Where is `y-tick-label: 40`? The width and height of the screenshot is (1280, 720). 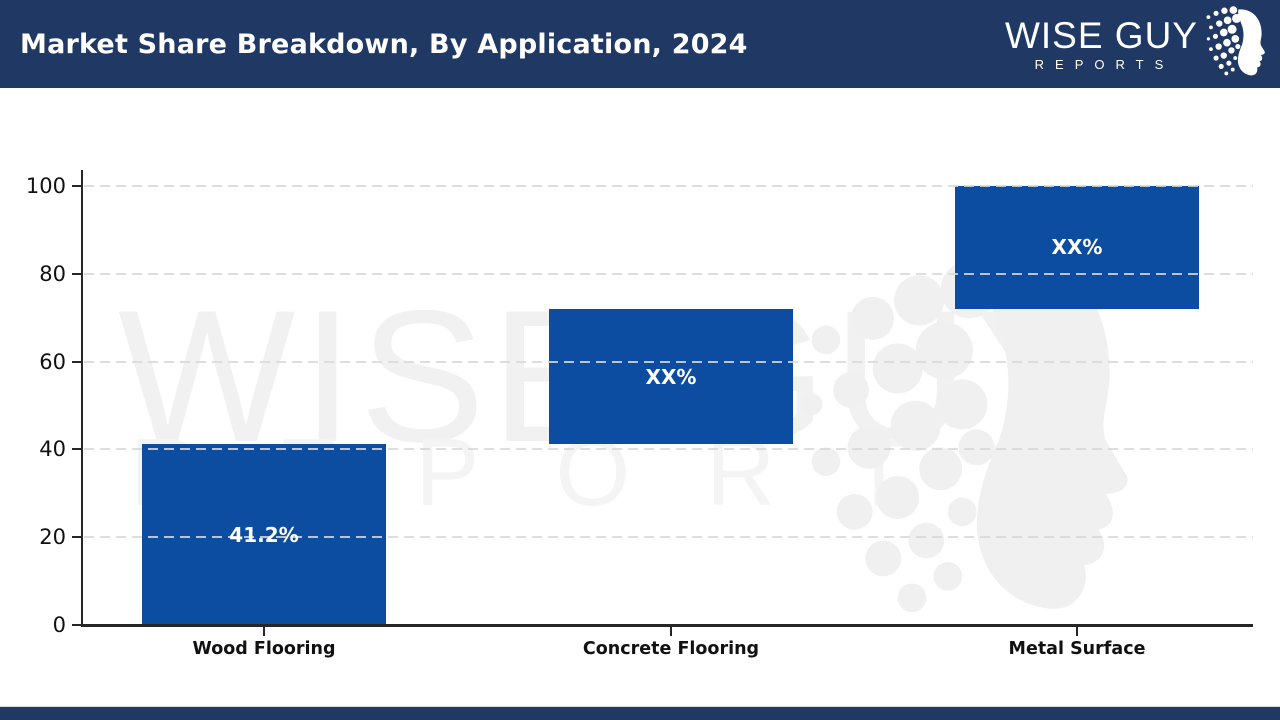
y-tick-label: 40 is located at coordinates (52, 449).